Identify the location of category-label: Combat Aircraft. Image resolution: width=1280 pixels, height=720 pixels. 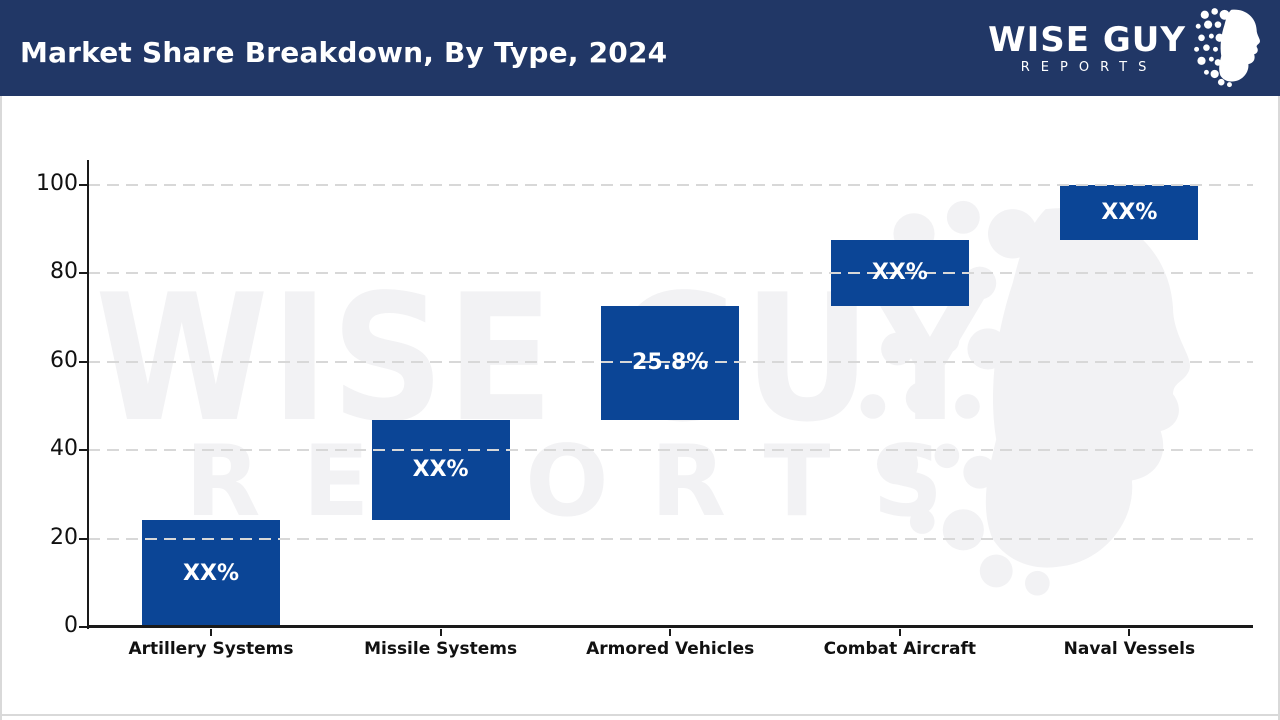
(899, 649).